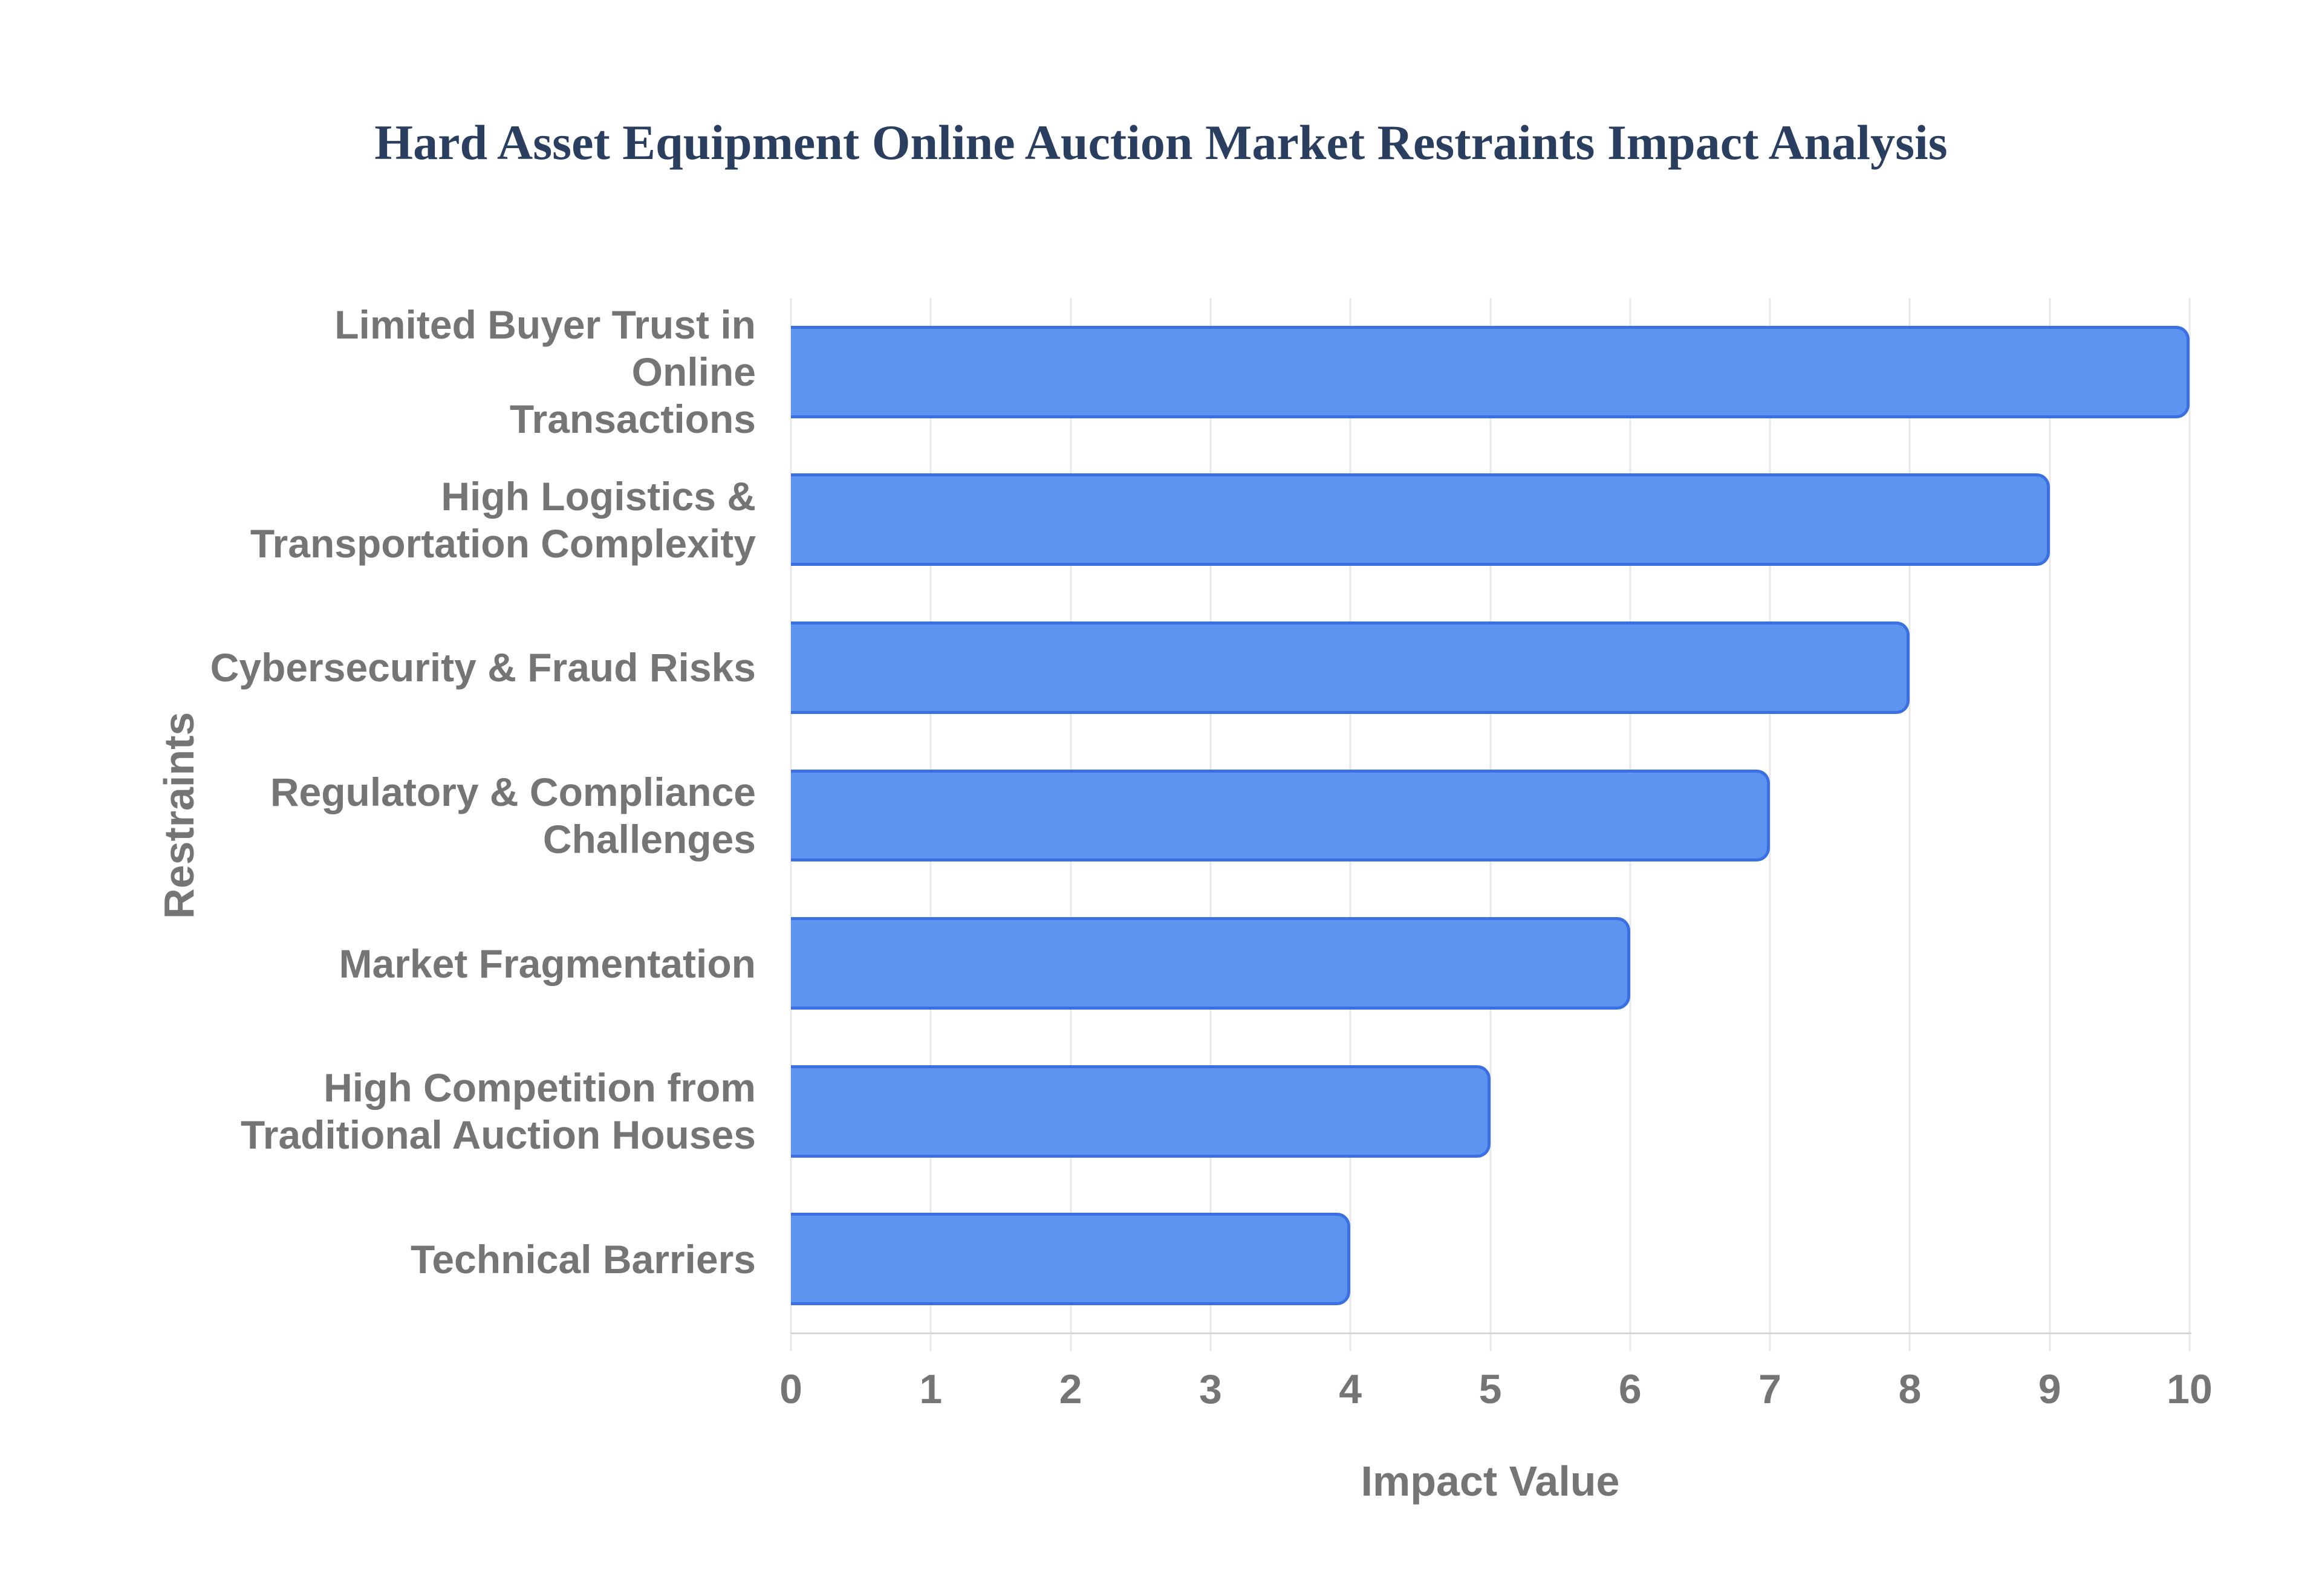  I want to click on category-label: Regulatory & Compliance Challenges, so click(513, 815).